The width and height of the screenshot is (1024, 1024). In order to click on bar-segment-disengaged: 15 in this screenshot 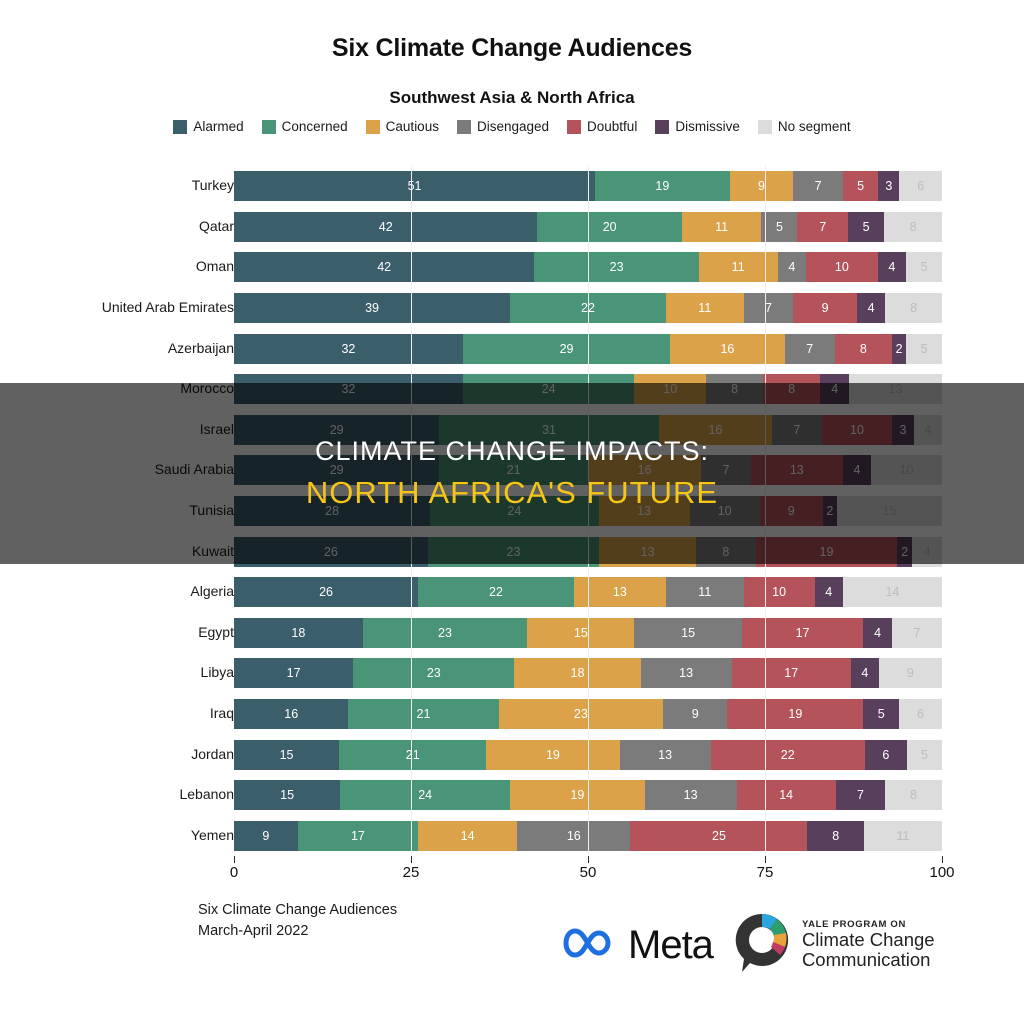, I will do `click(688, 632)`.